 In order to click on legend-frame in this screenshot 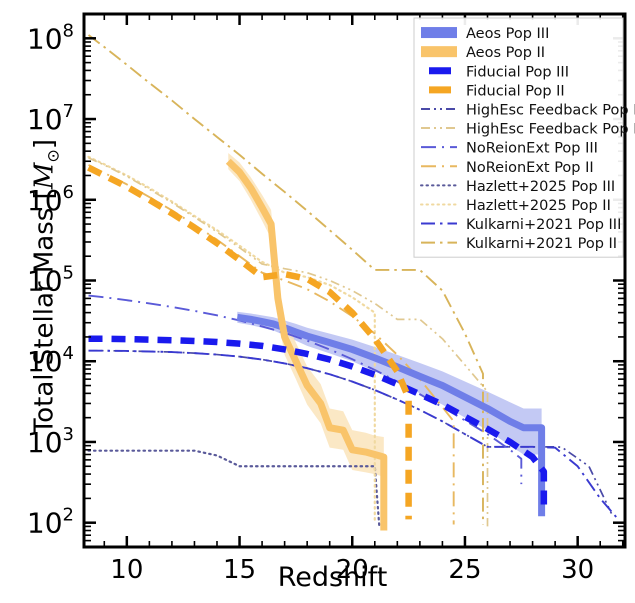, I will do `click(518, 137)`.